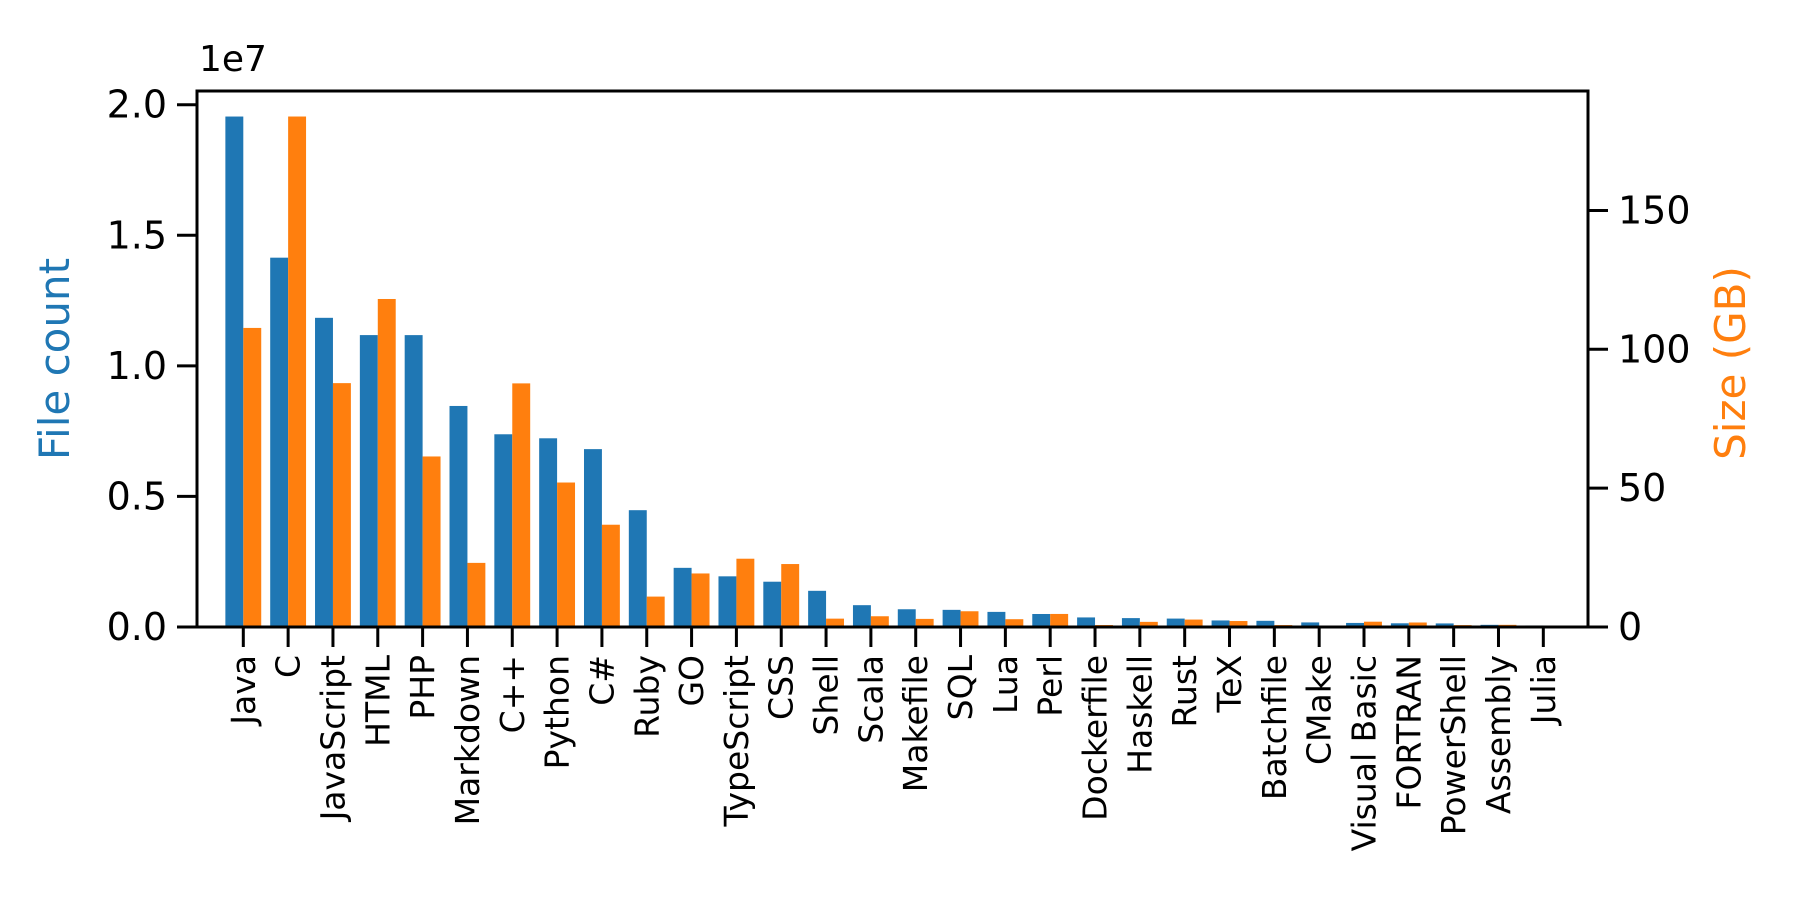 The height and width of the screenshot is (900, 1800). I want to click on x-tick-label-scala: Scala, so click(870, 699).